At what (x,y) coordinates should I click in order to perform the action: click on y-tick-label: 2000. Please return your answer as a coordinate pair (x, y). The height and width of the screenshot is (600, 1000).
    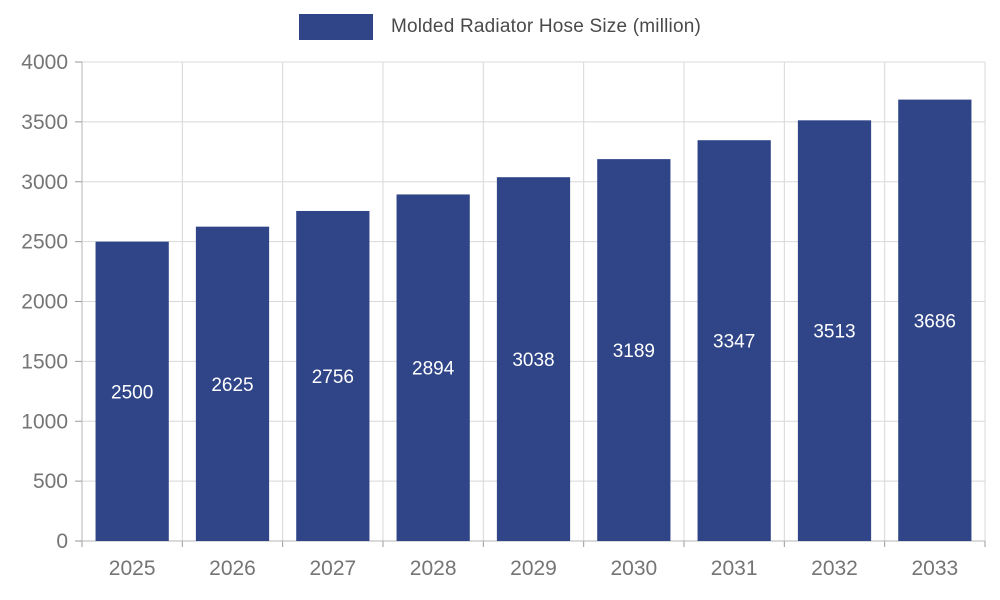
    Looking at the image, I should click on (44, 302).